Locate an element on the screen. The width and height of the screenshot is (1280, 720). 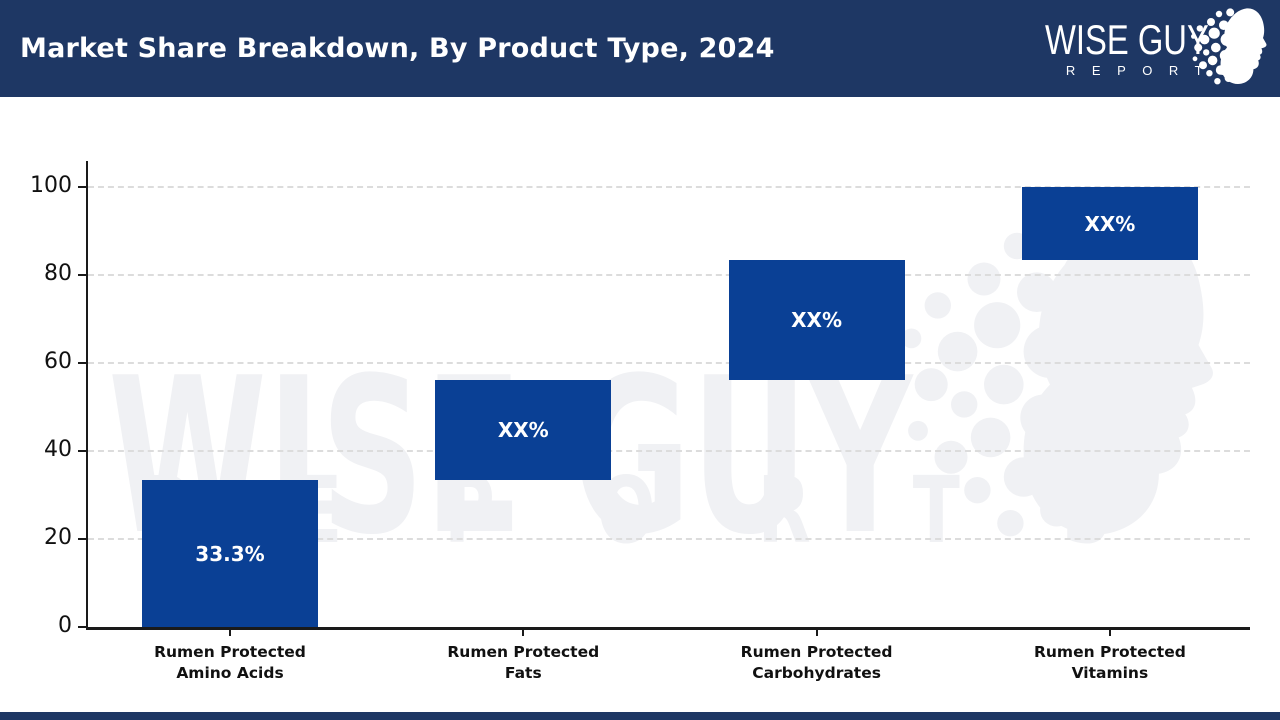
bar-3: XX% is located at coordinates (816, 320).